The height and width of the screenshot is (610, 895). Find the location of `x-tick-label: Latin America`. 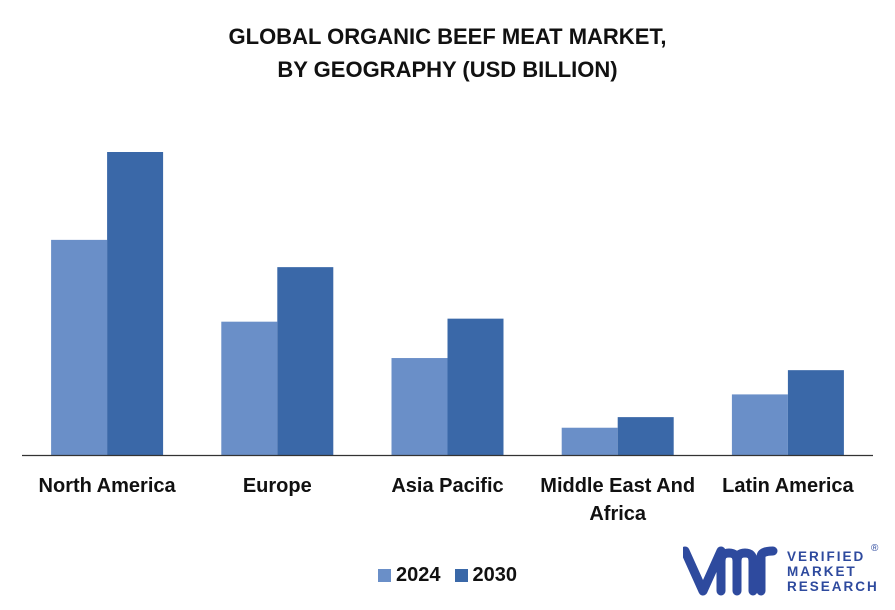

x-tick-label: Latin America is located at coordinates (788, 486).